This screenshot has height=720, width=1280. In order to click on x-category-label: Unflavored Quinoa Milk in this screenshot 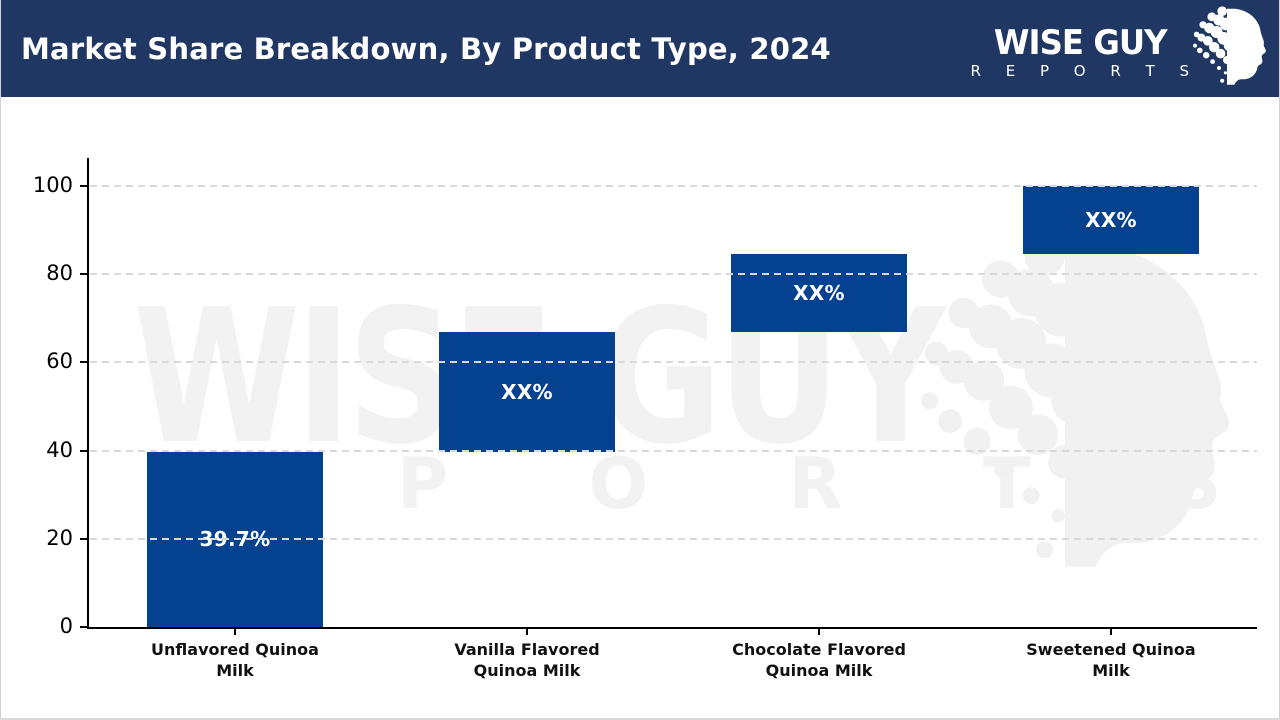, I will do `click(235, 660)`.